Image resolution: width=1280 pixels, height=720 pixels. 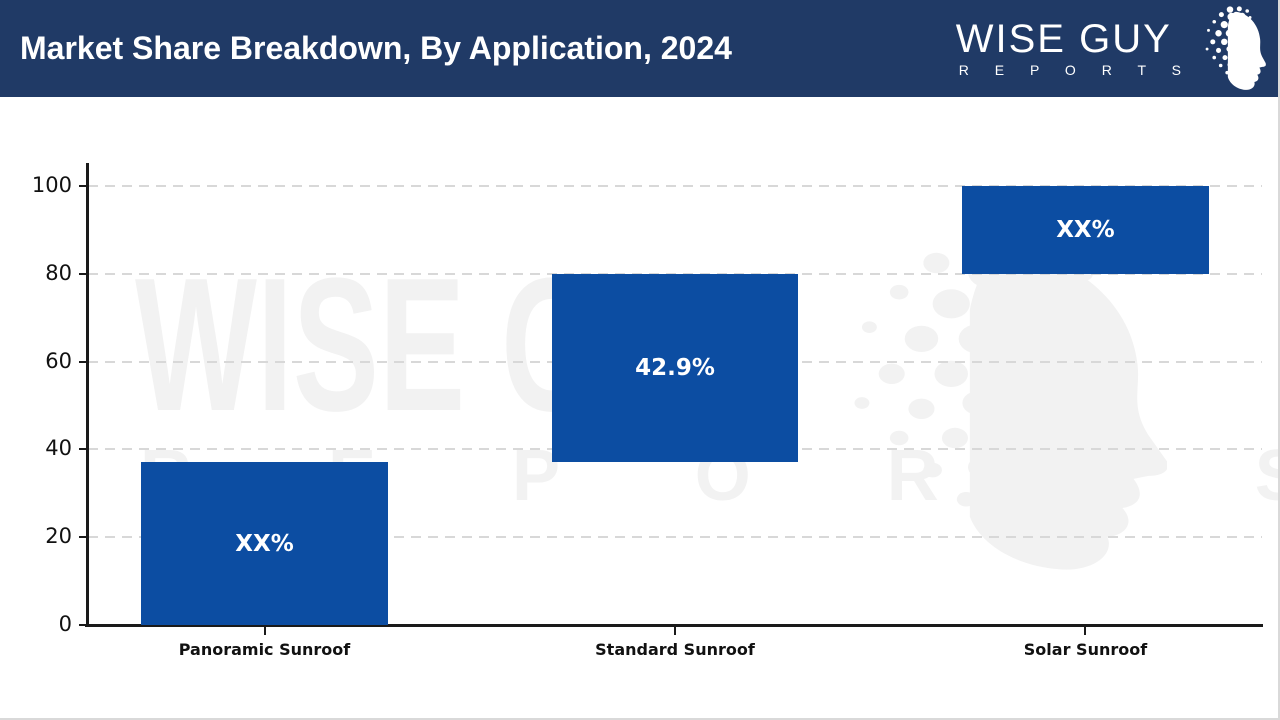 I want to click on brand-logo: WISE GUY R E P O R T S, so click(x=1111, y=49).